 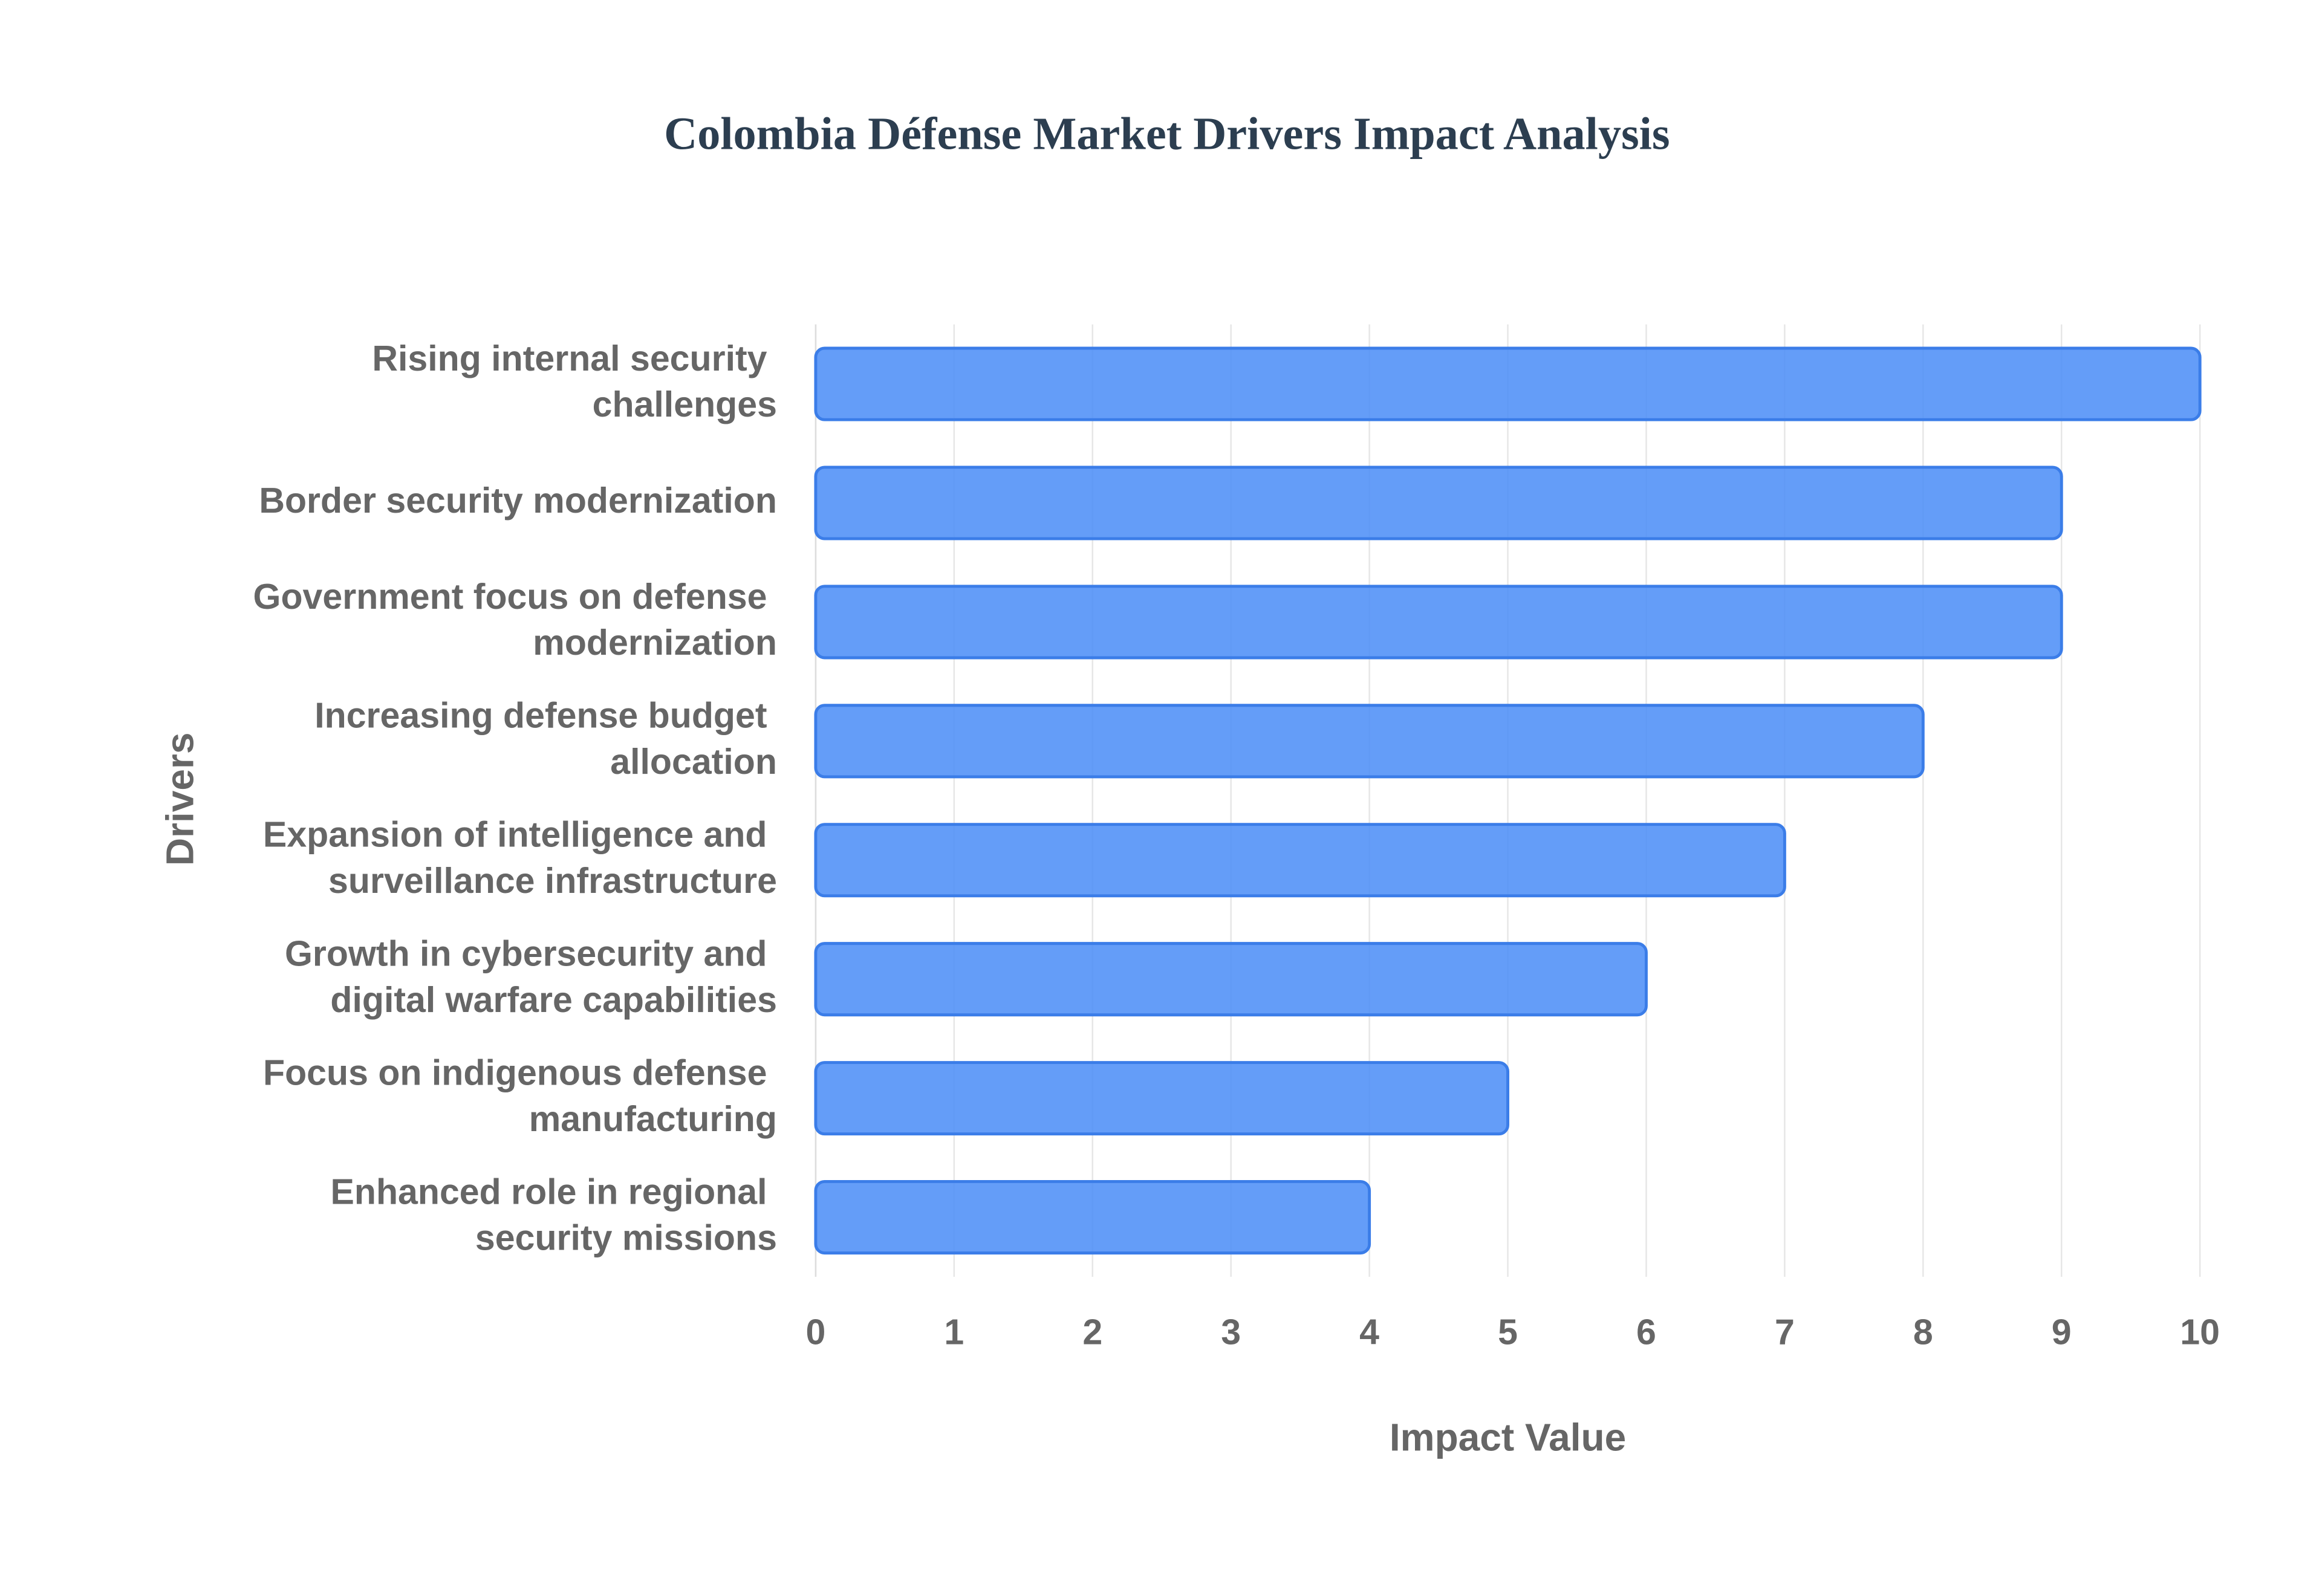 What do you see at coordinates (1923, 1332) in the screenshot?
I see `x-tick-label: 8` at bounding box center [1923, 1332].